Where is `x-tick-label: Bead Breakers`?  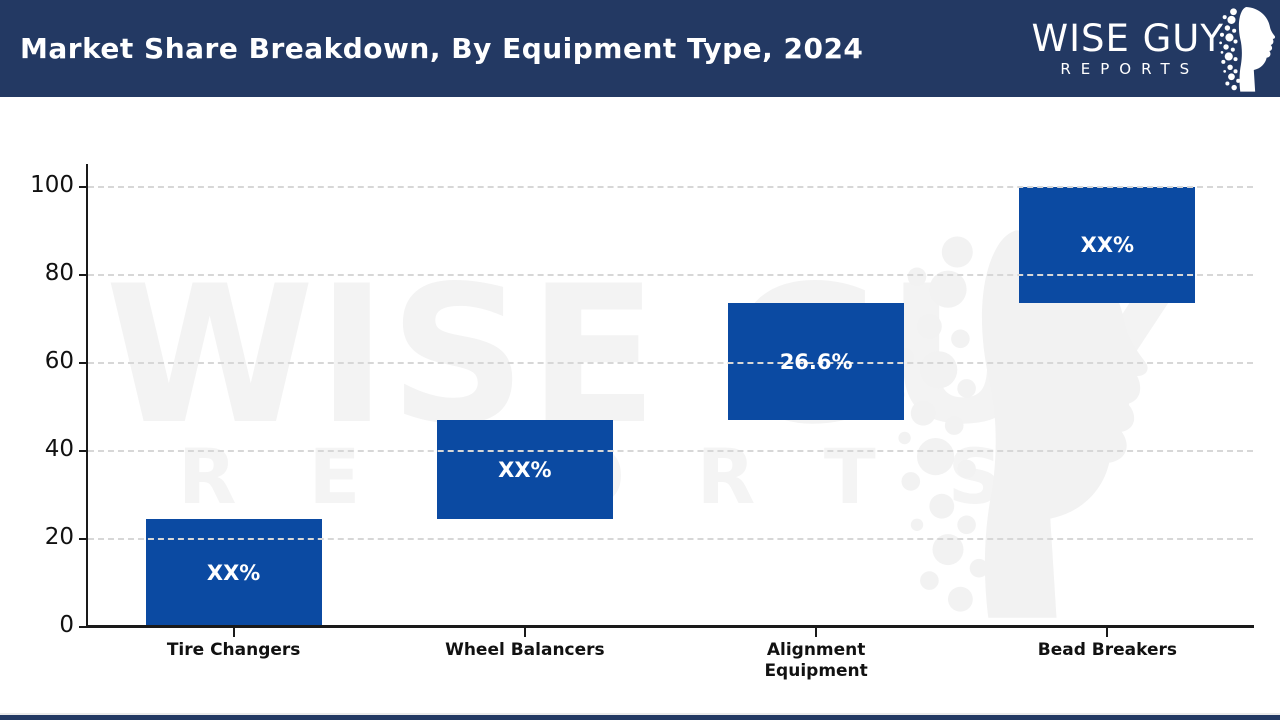 x-tick-label: Bead Breakers is located at coordinates (1107, 650).